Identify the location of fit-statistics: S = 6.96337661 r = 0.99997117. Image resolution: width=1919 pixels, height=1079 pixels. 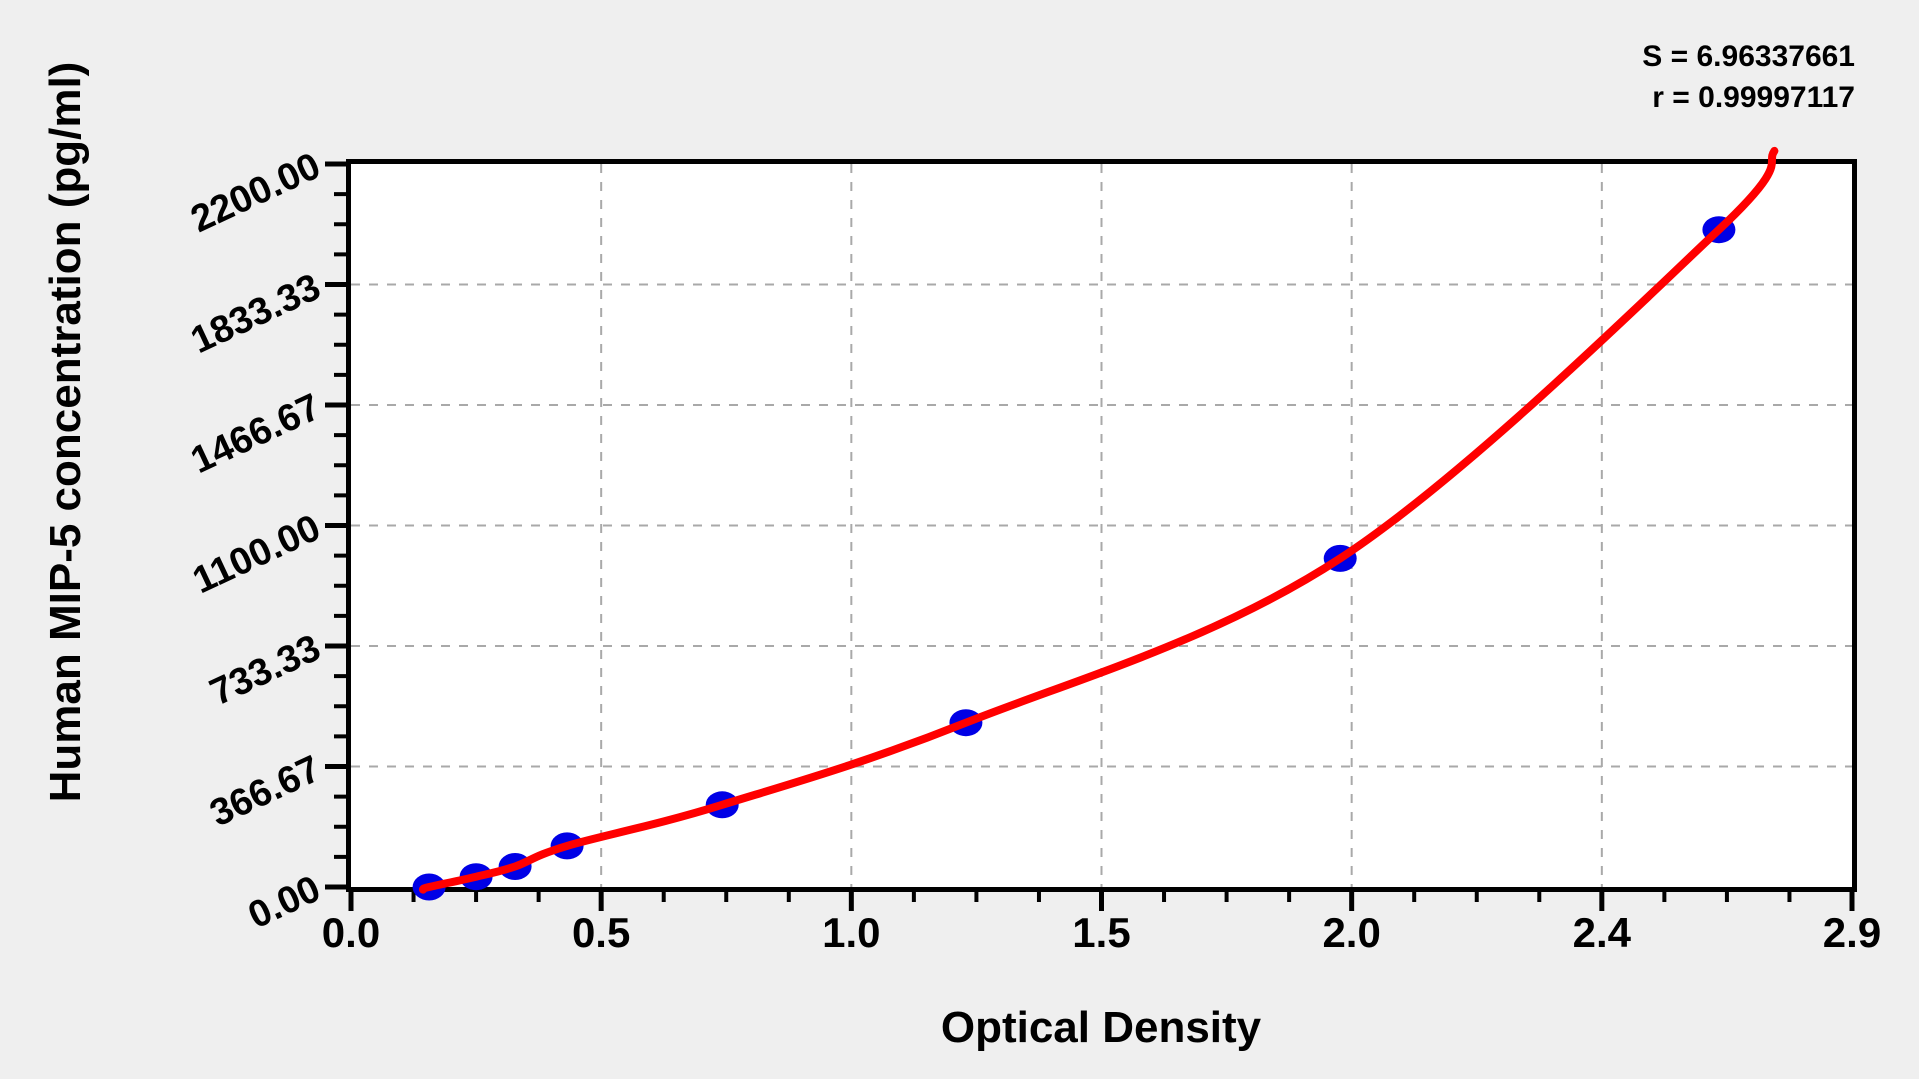
(1748, 77).